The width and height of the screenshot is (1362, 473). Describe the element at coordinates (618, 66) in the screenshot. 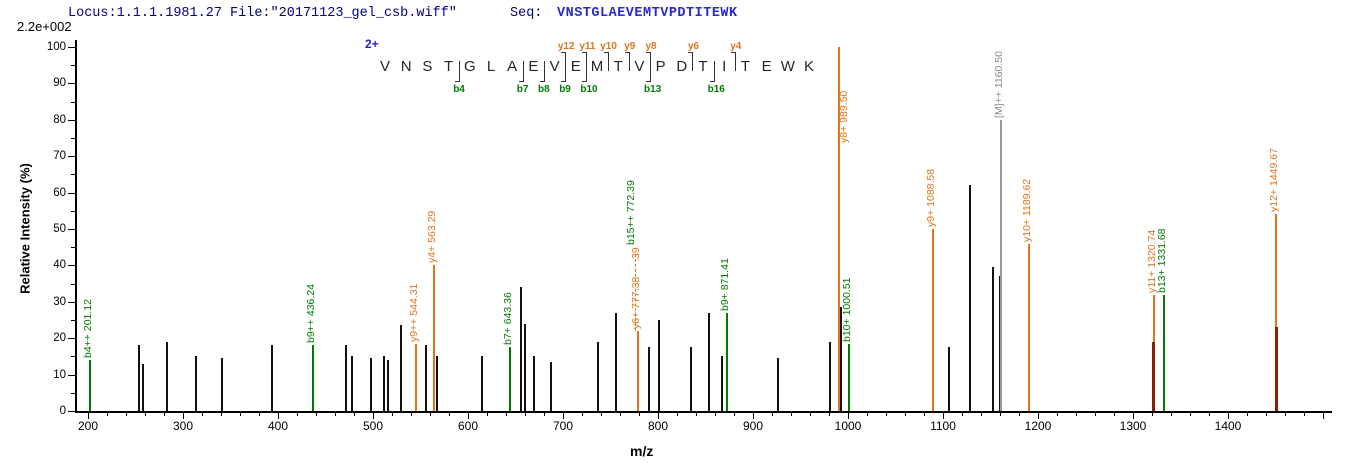

I see `residue-letter: T` at that location.